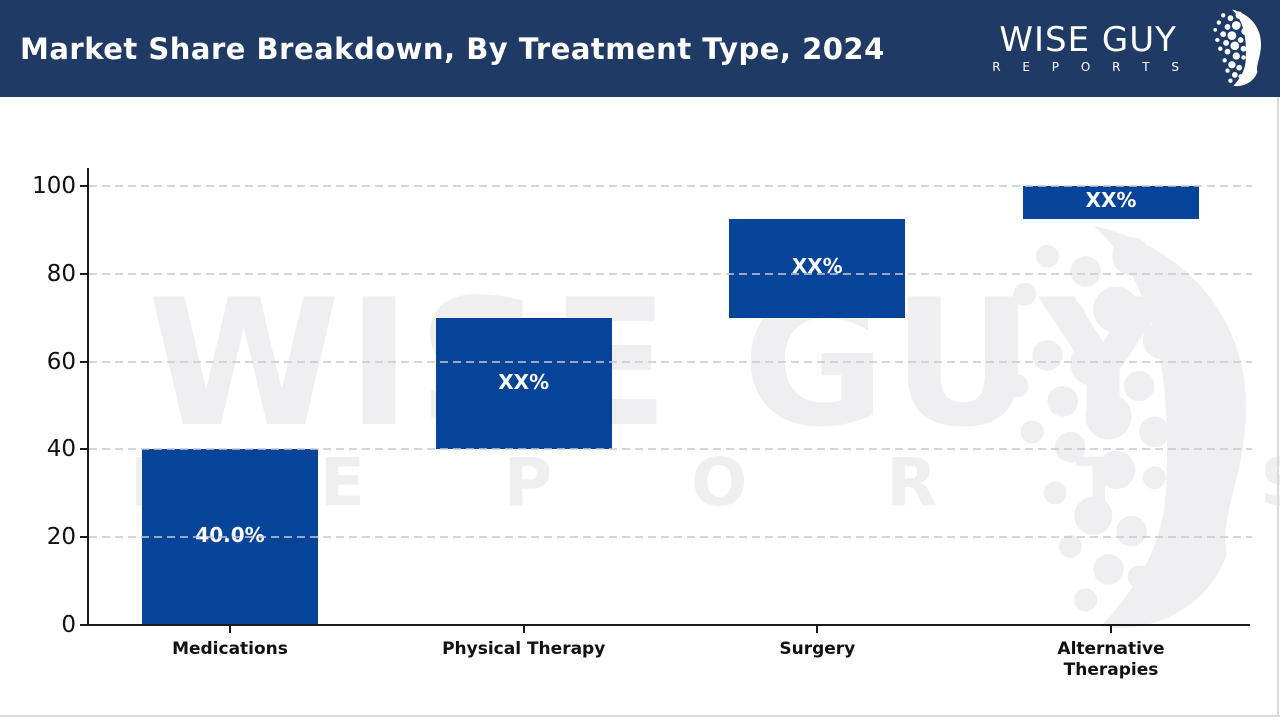 The image size is (1280, 720). Describe the element at coordinates (61, 273) in the screenshot. I see `y-tick-label: 80` at that location.